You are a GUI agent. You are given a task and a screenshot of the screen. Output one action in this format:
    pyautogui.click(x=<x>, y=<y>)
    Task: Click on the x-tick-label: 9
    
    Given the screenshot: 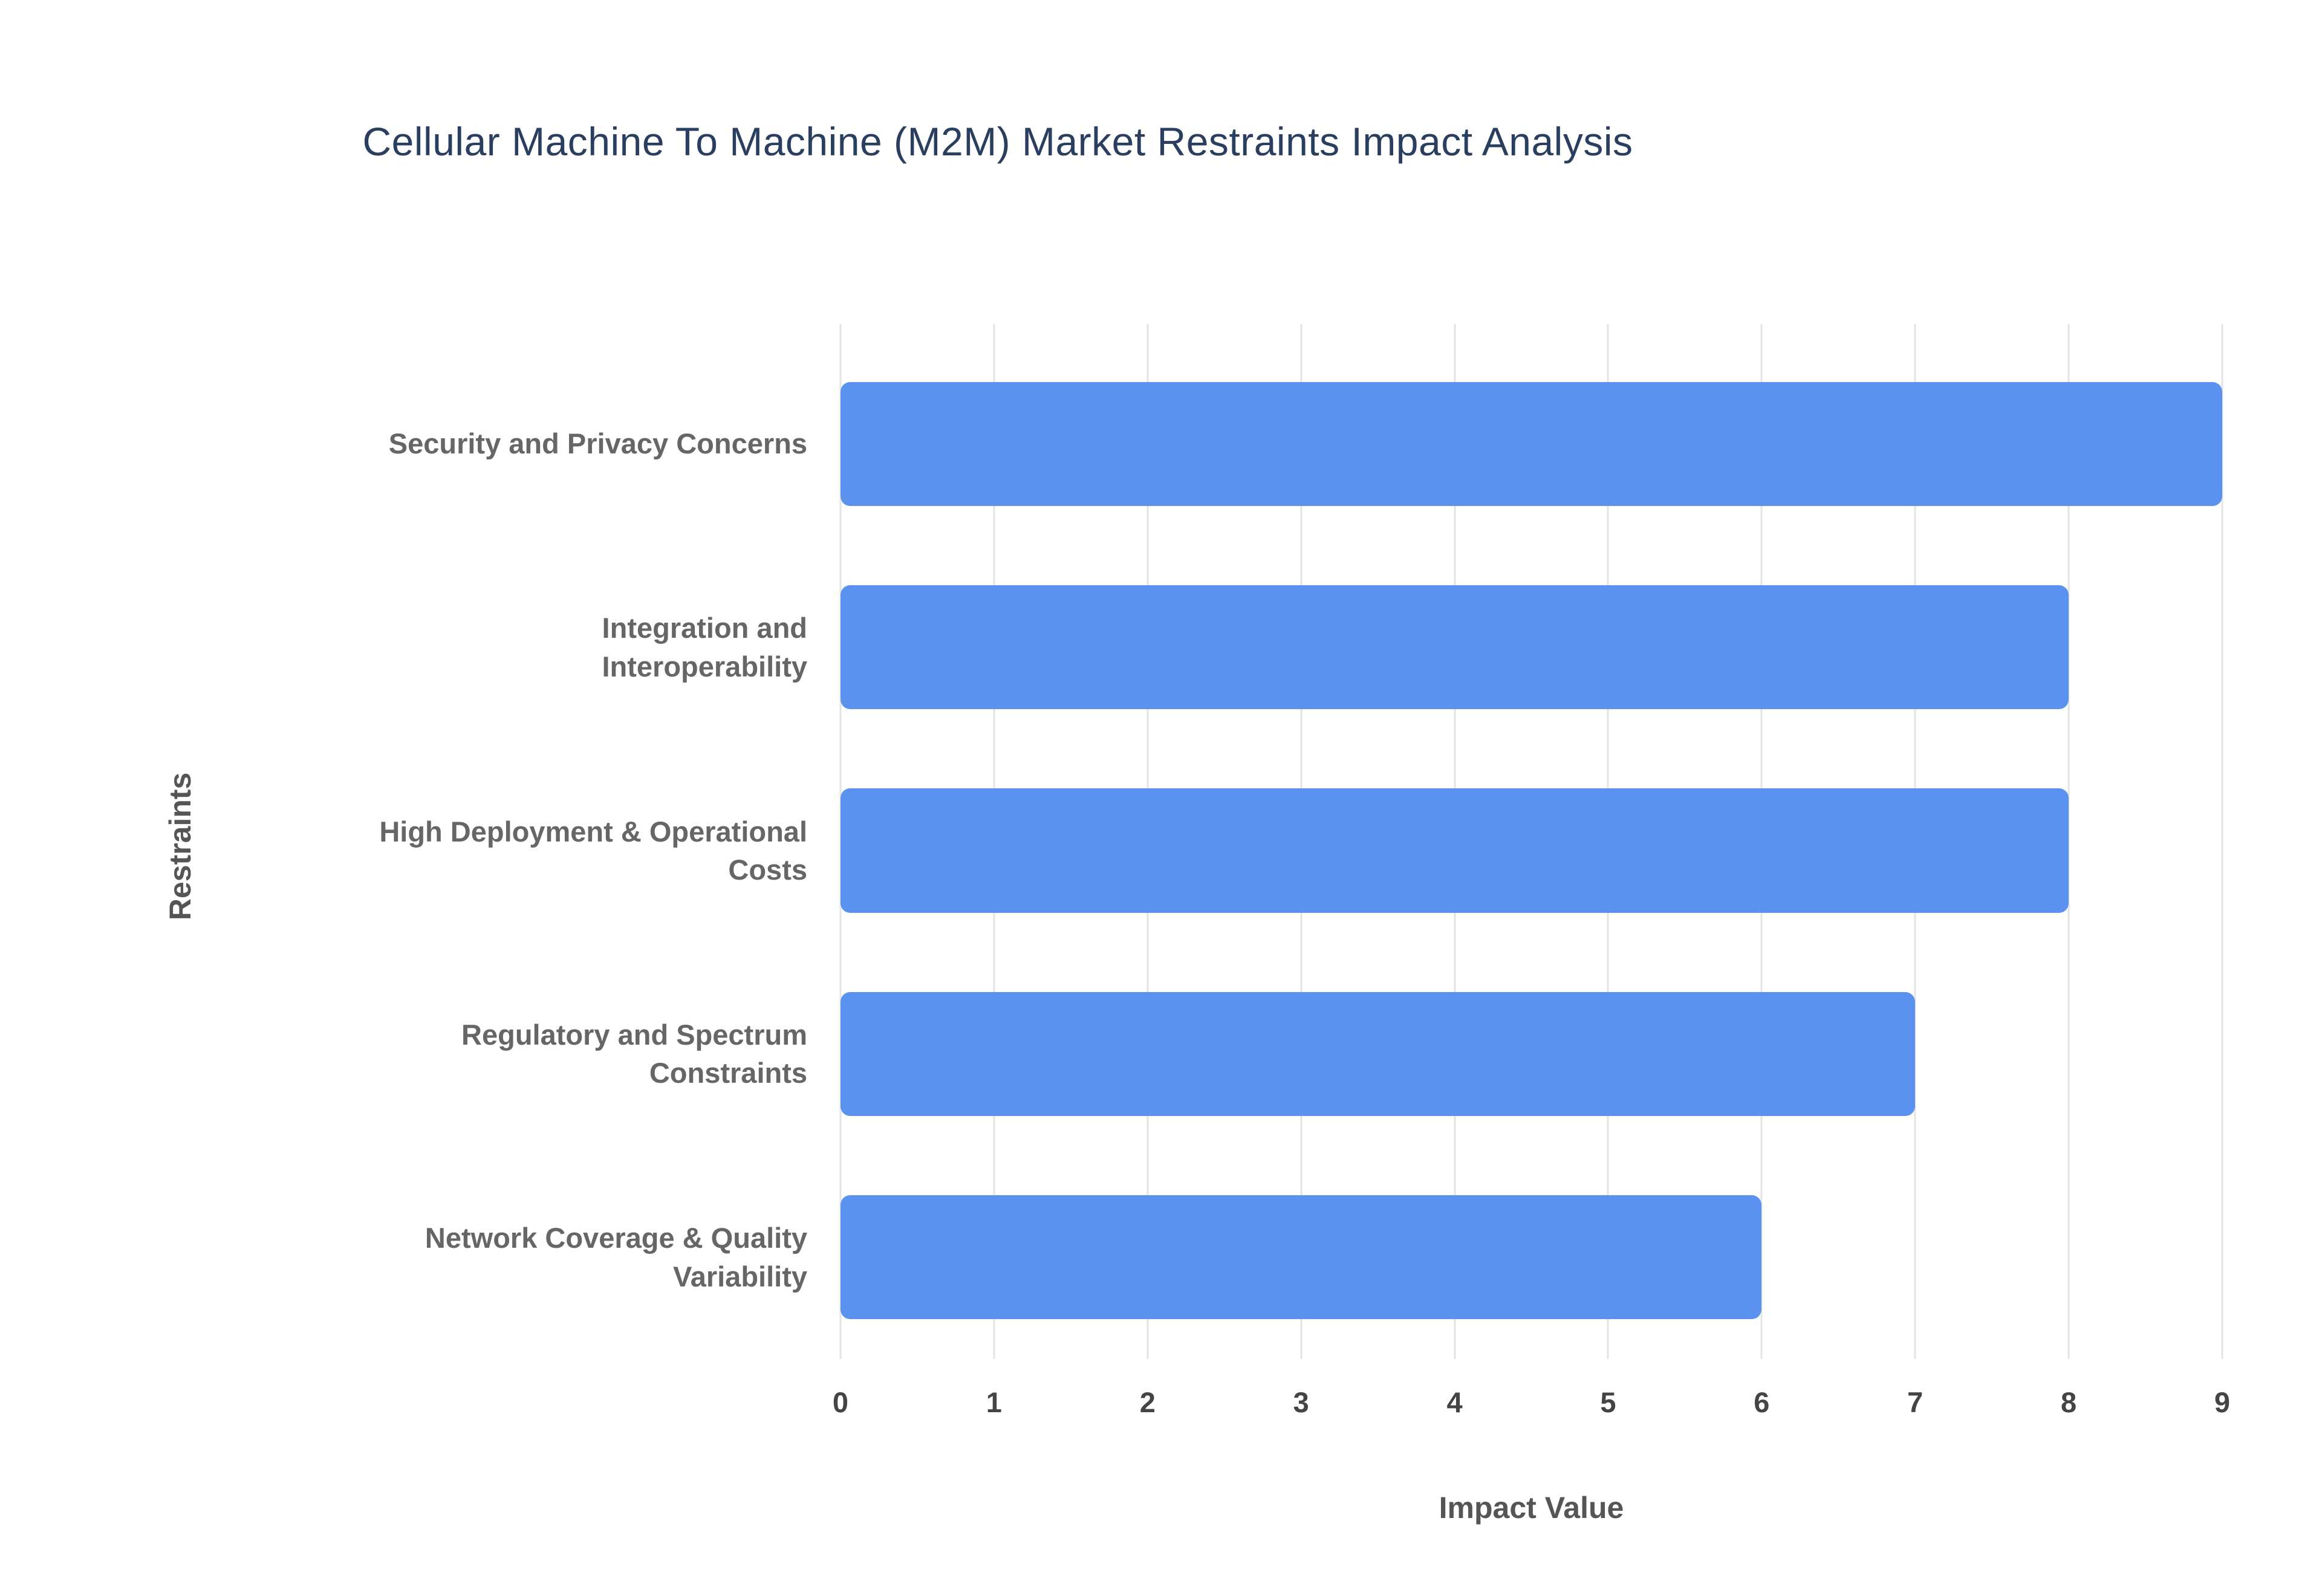 What is the action you would take?
    pyautogui.click(x=2222, y=1402)
    